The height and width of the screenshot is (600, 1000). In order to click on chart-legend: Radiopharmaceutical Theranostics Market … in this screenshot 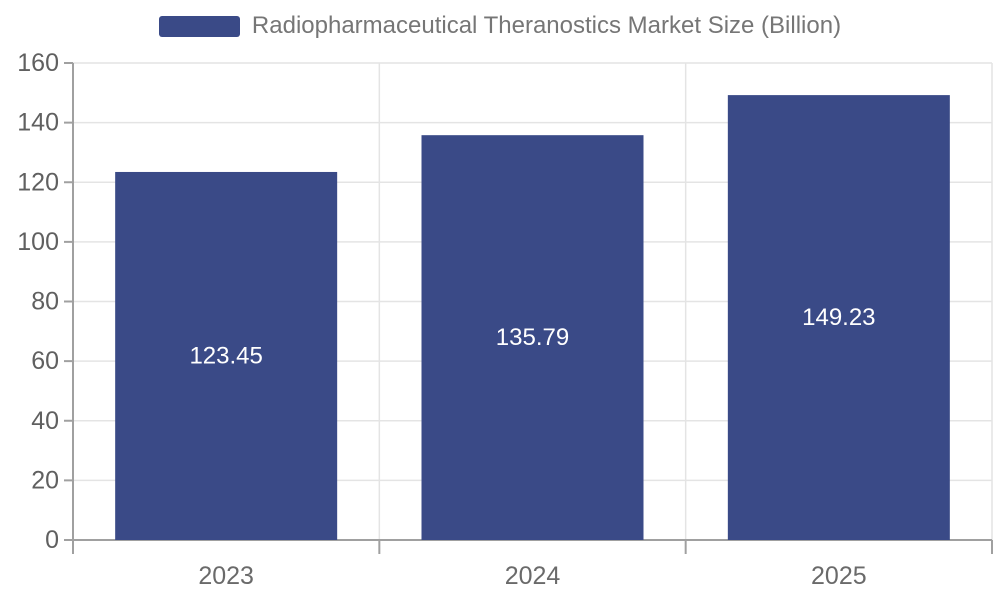, I will do `click(500, 25)`.